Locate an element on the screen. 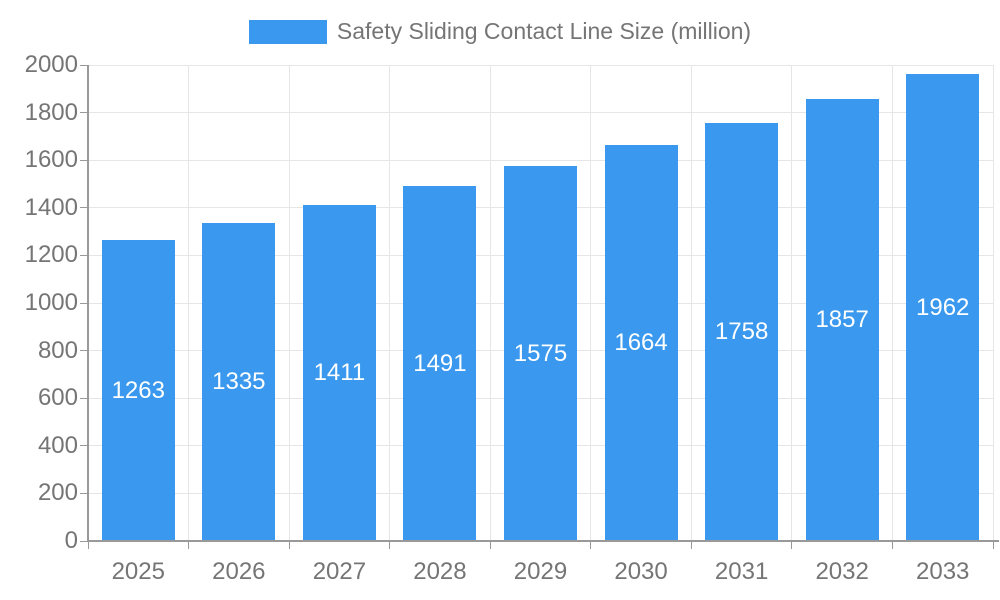 The image size is (1000, 600). x-axis-tick-label: 2027 is located at coordinates (339, 571).